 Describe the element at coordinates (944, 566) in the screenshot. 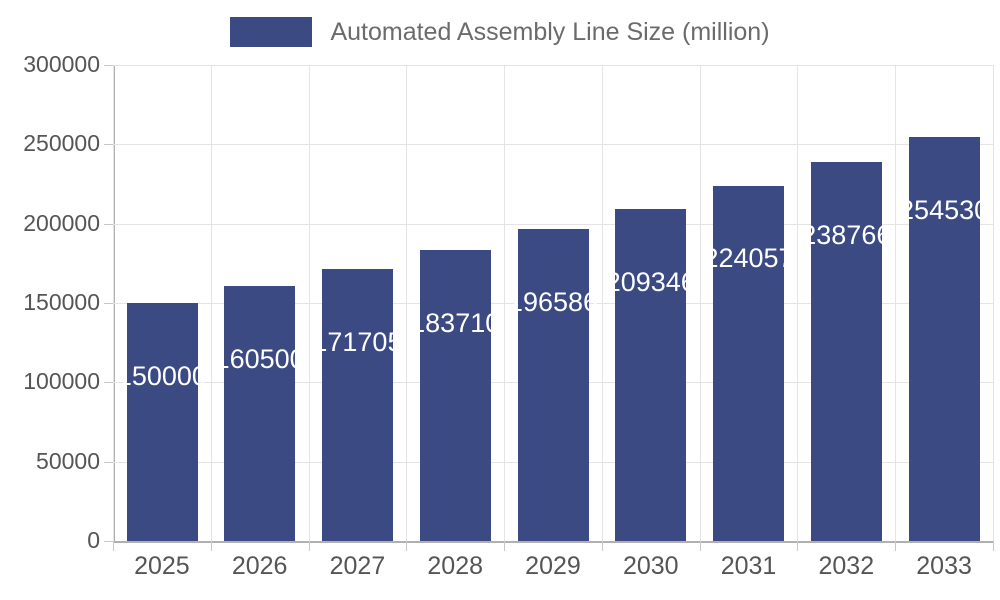

I see `x-tick-label-2033: 2033` at that location.